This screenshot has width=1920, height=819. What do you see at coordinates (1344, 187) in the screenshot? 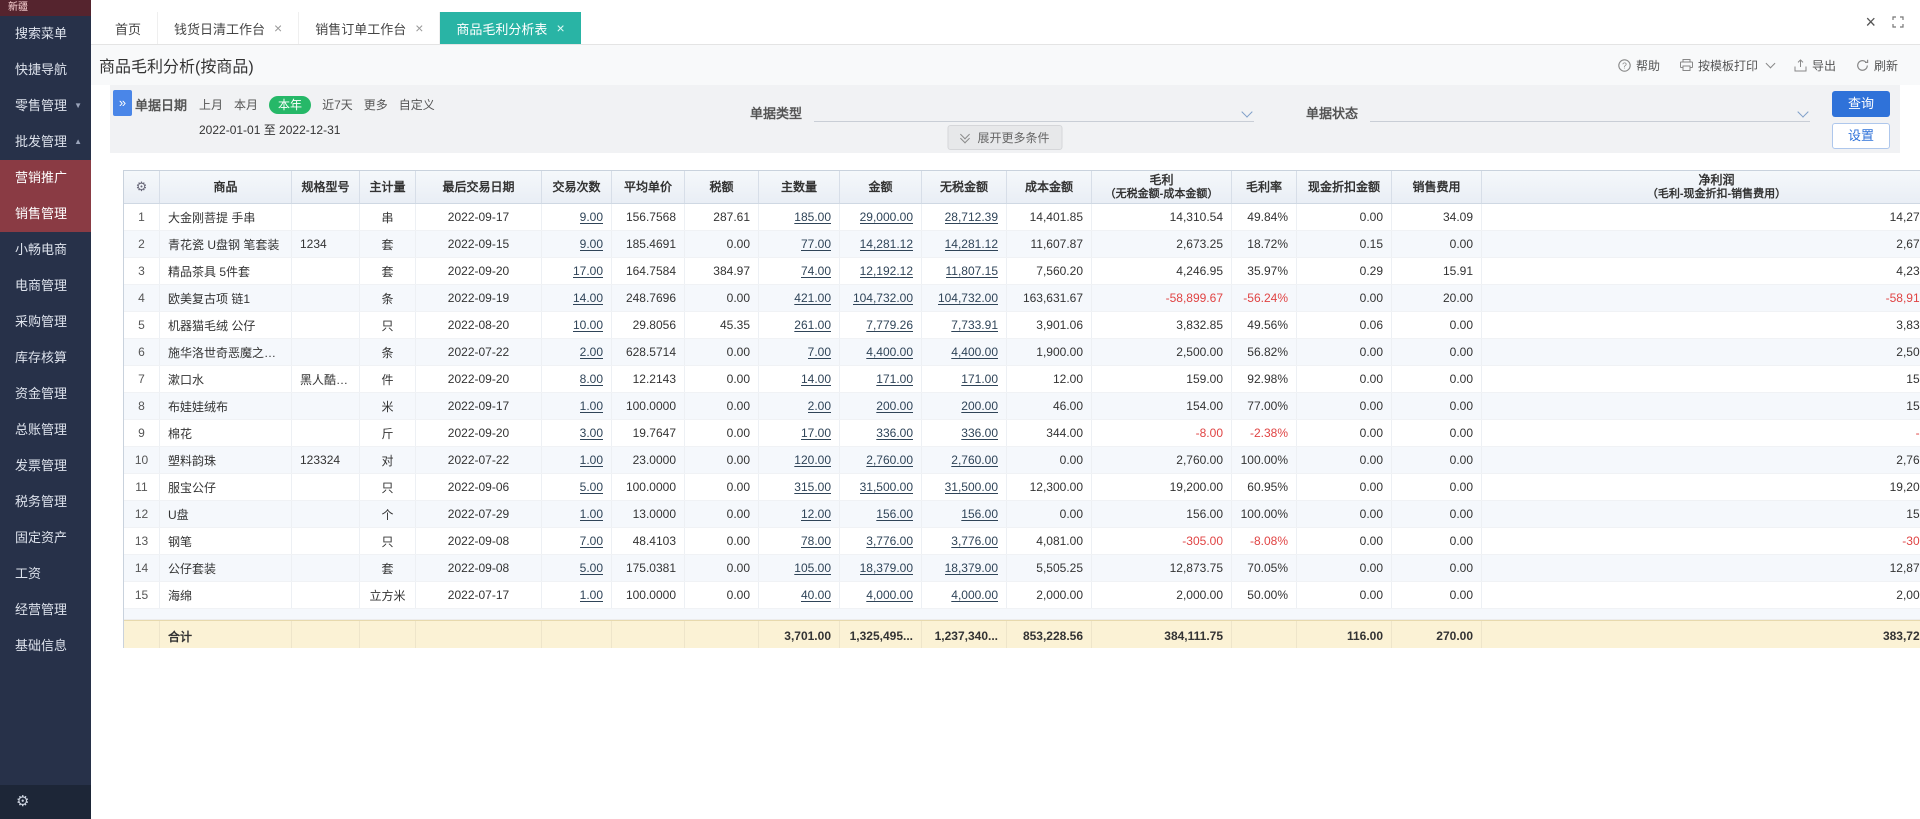
I see `column-header-discount: 现金折扣金额` at bounding box center [1344, 187].